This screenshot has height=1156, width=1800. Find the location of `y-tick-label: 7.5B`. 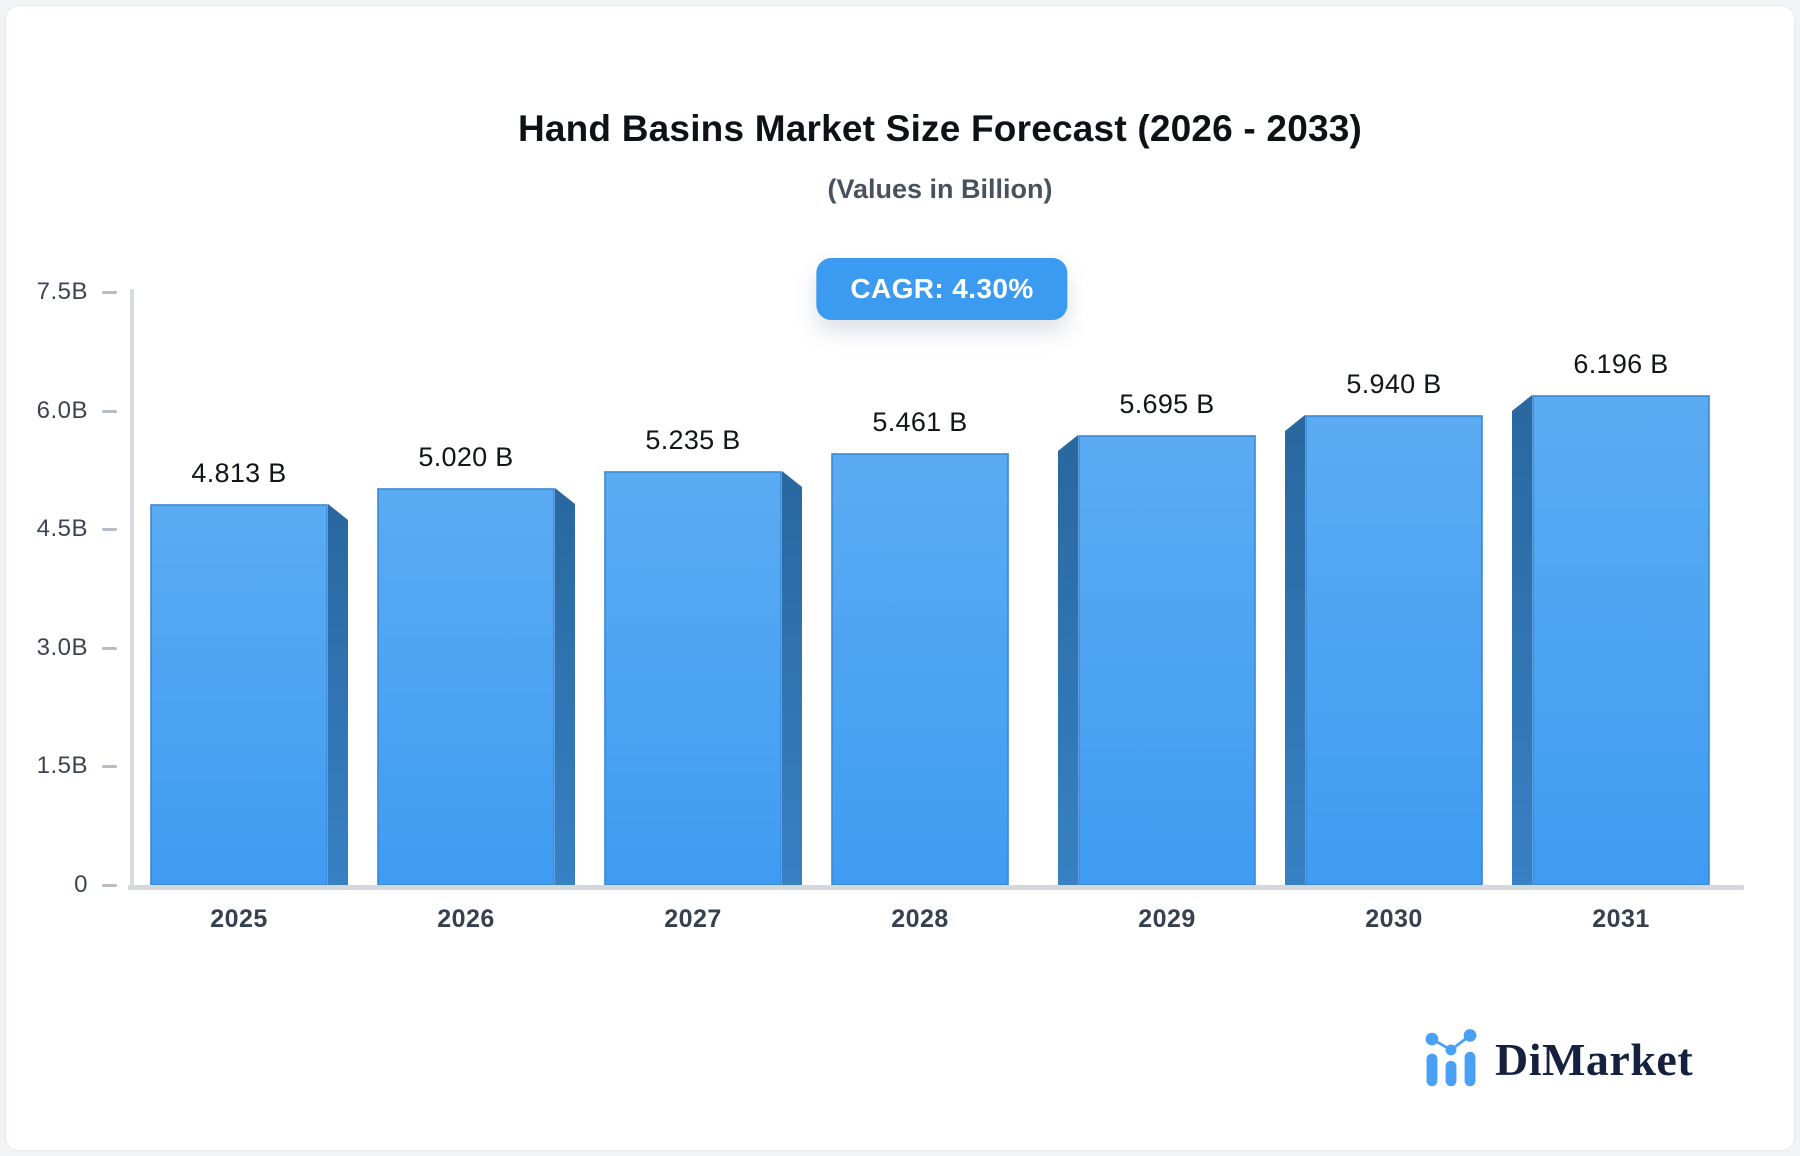

y-tick-label: 7.5B is located at coordinates (62, 291).